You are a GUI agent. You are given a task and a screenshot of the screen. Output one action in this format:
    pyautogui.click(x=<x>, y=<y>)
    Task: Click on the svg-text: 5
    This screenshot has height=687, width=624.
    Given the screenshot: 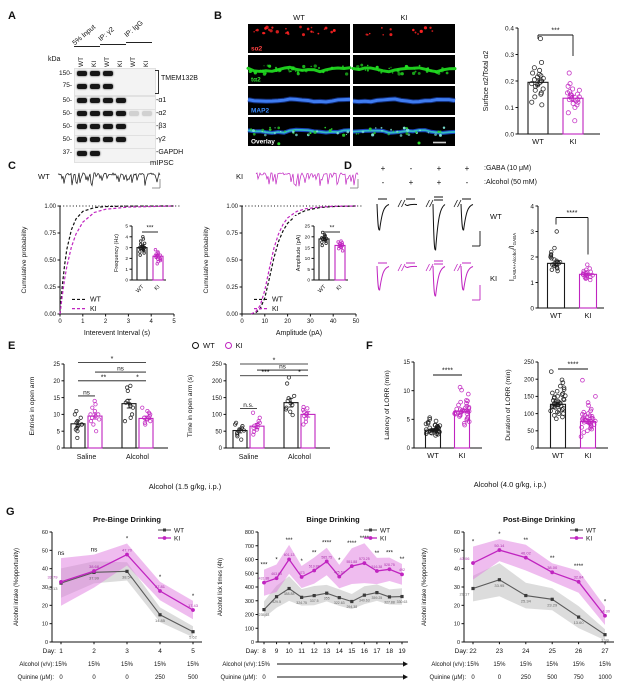 What is the action you would take?
    pyautogui.click(x=409, y=420)
    